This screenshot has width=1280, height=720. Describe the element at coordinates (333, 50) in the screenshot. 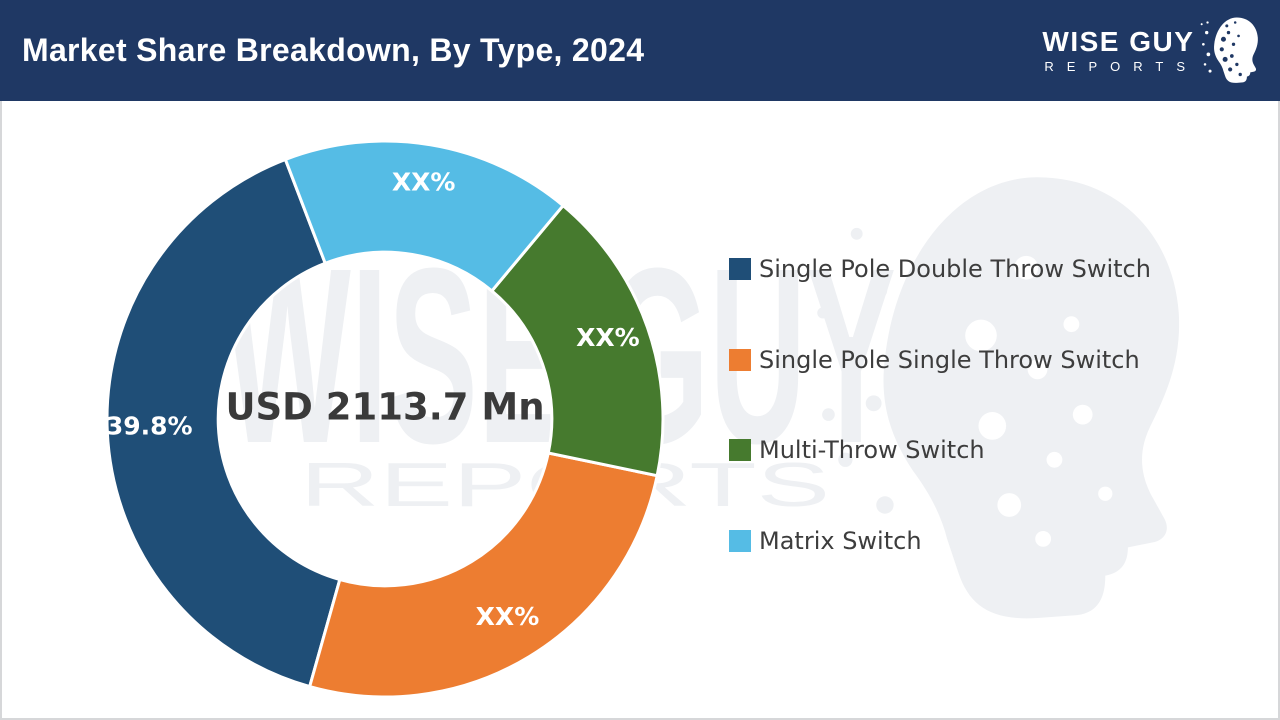

I see `page-title: Market Share Breakdown, By Type, 2024` at that location.